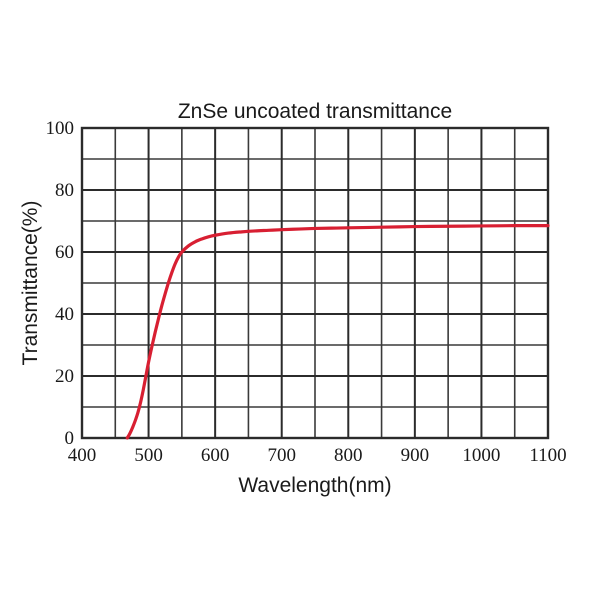  Describe the element at coordinates (64, 314) in the screenshot. I see `y-tick-label: 40` at that location.